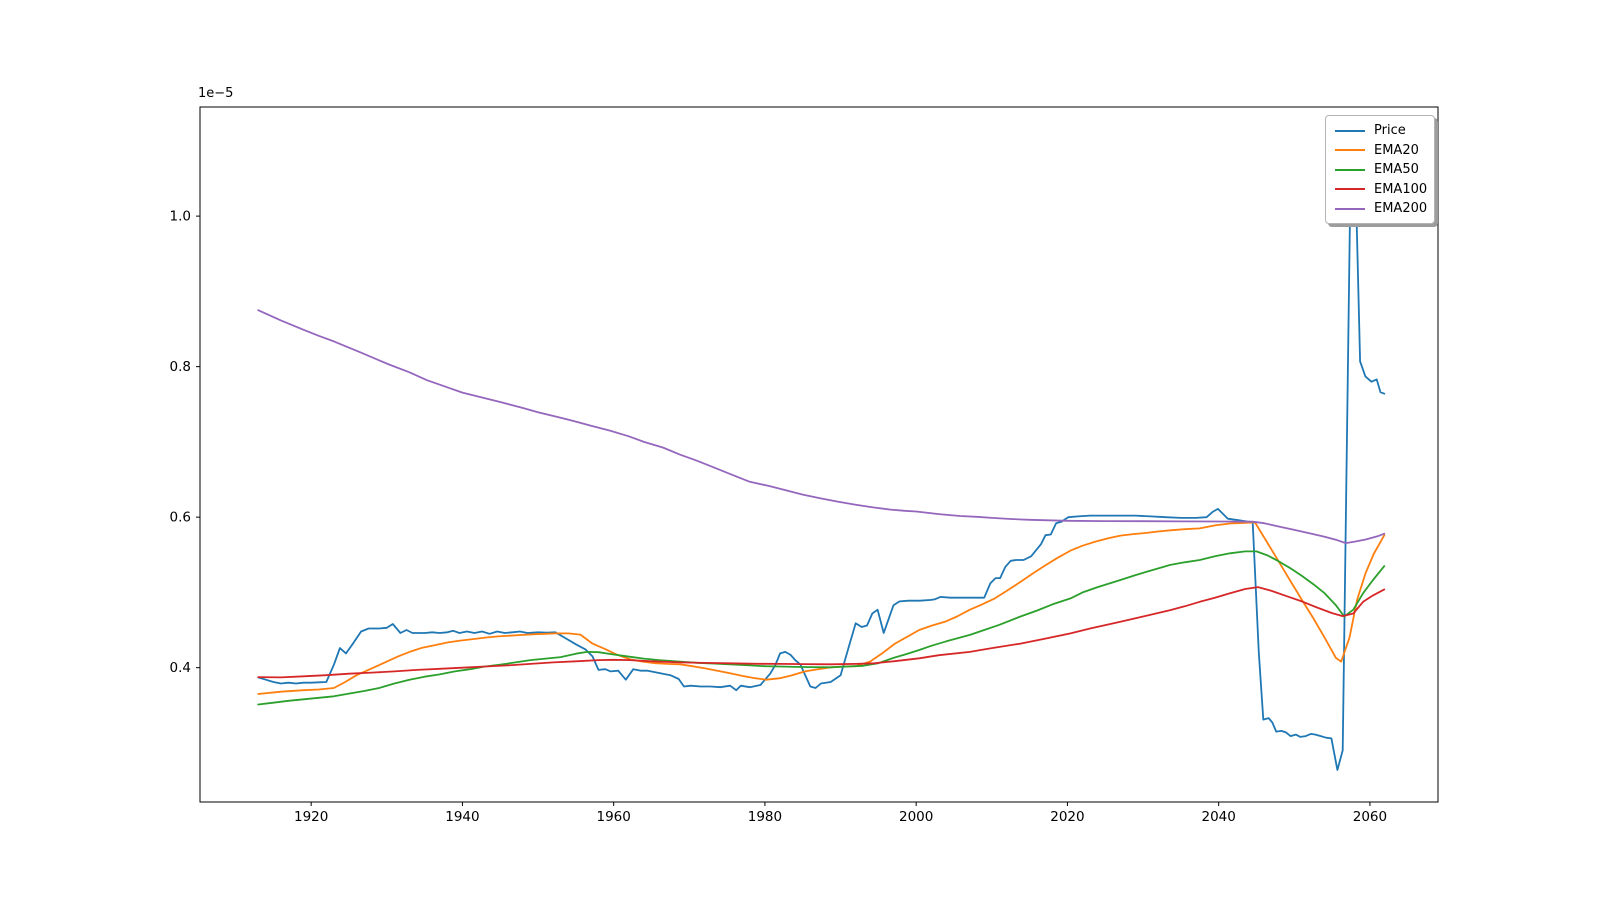 This screenshot has width=1600, height=900. What do you see at coordinates (916, 817) in the screenshot?
I see `x-tick-label: 2000` at bounding box center [916, 817].